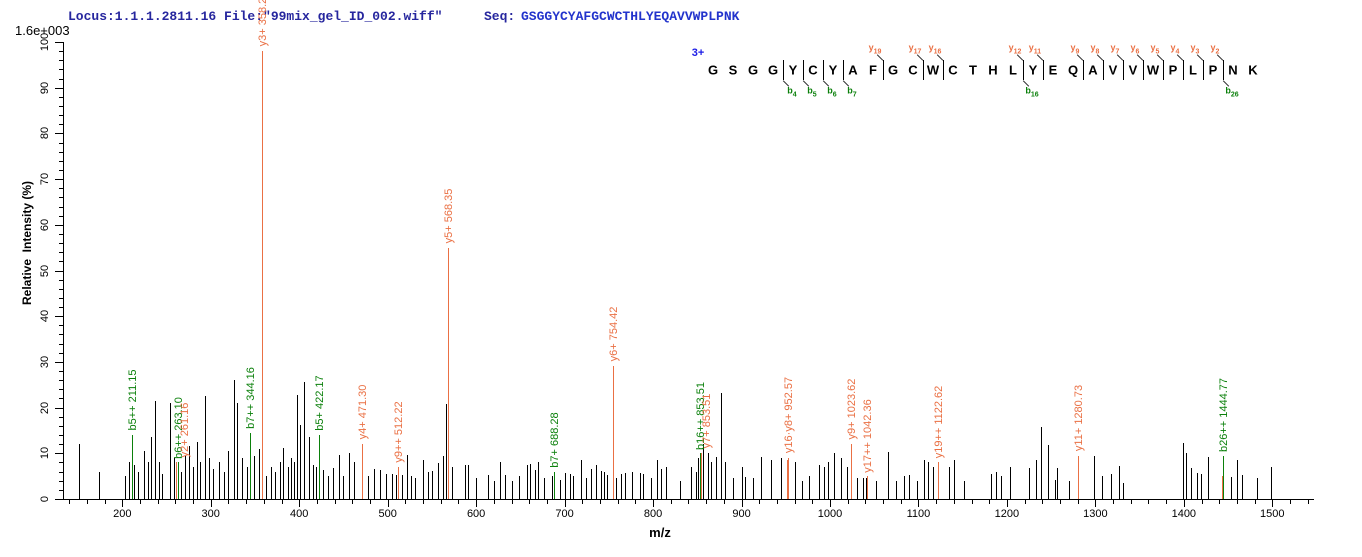 The height and width of the screenshot is (557, 1362). Describe the element at coordinates (813, 70) in the screenshot. I see `residue-letter: C` at that location.